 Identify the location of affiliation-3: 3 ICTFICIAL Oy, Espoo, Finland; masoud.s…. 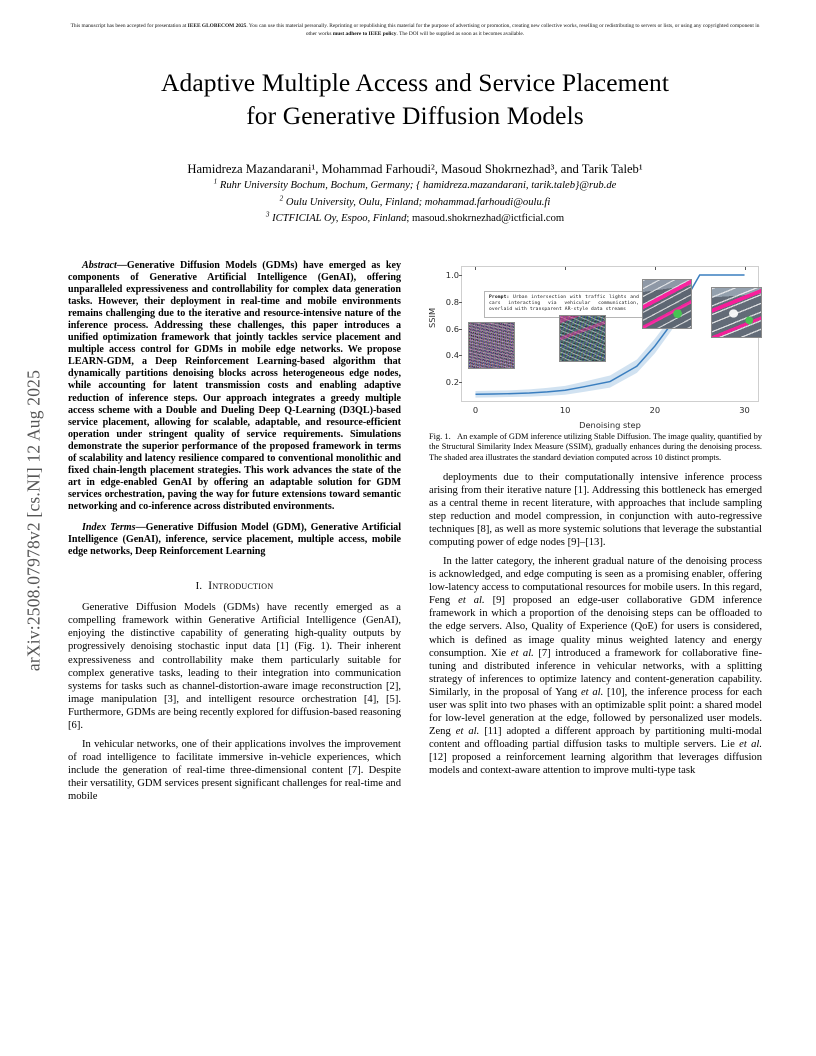
(415, 219).